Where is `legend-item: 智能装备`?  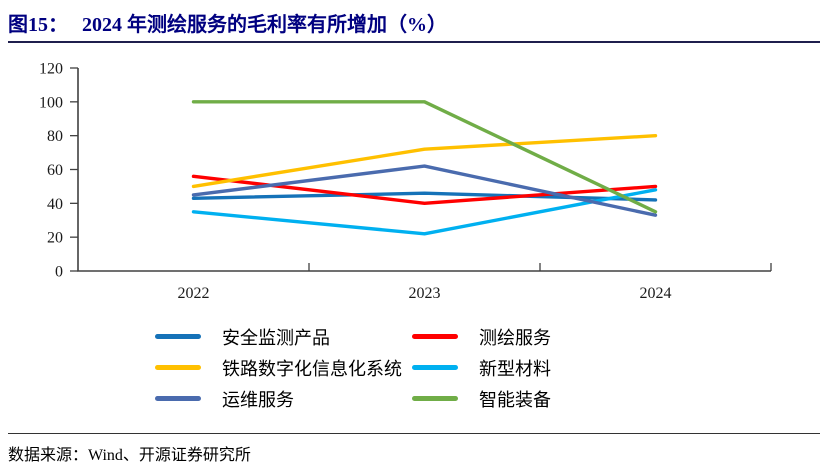 legend-item: 智能装备 is located at coordinates (481, 398).